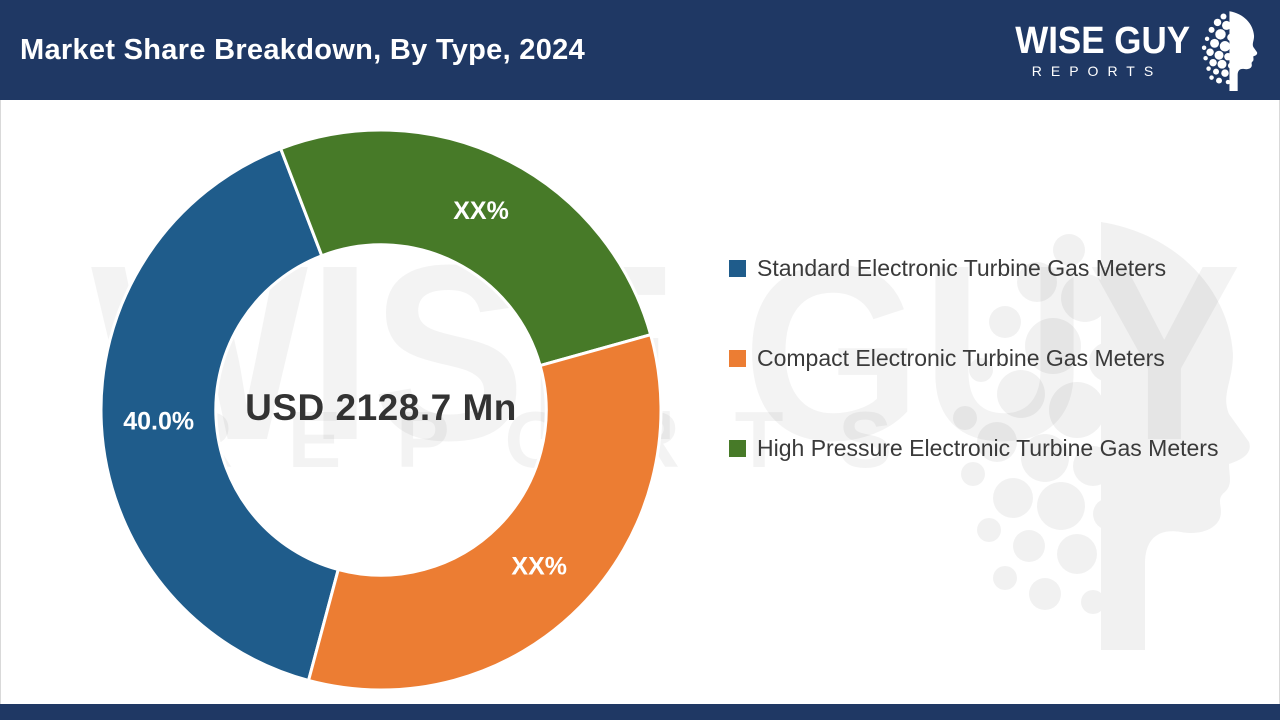  I want to click on center-value: USD 2128.7 Mn, so click(381, 407).